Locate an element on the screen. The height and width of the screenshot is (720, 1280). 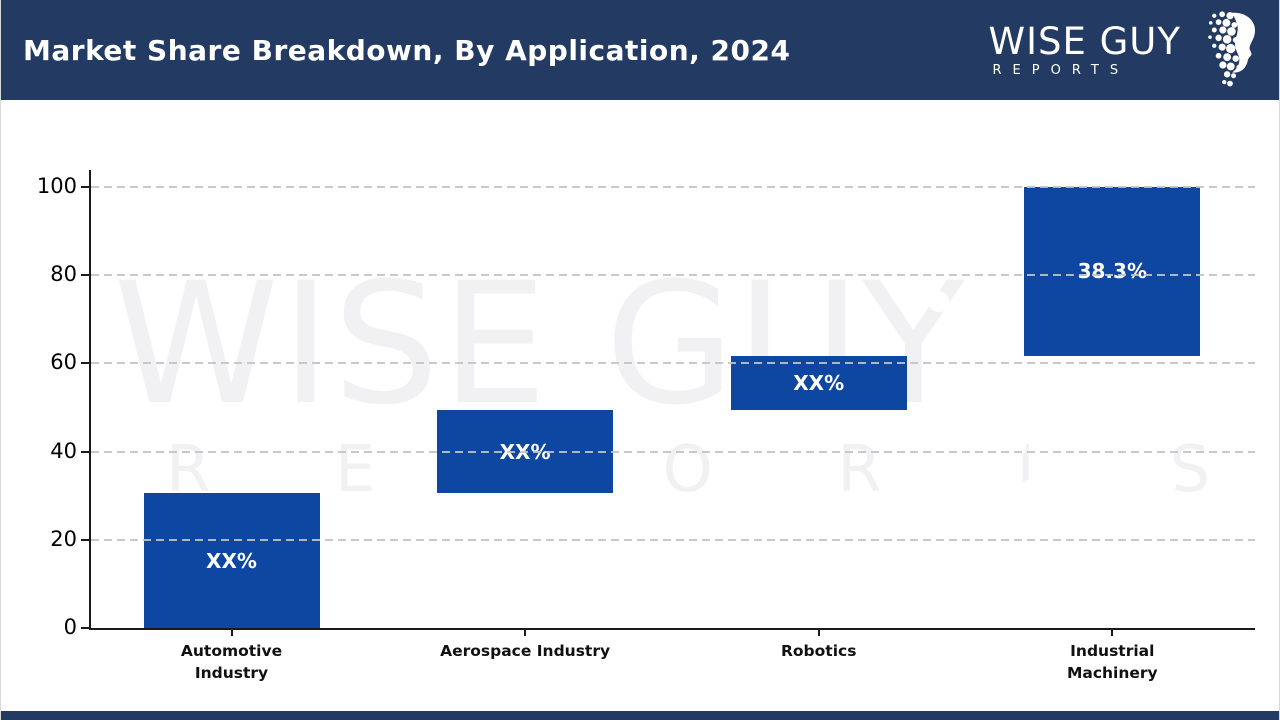
y-tick-label: 80 is located at coordinates (63, 274).